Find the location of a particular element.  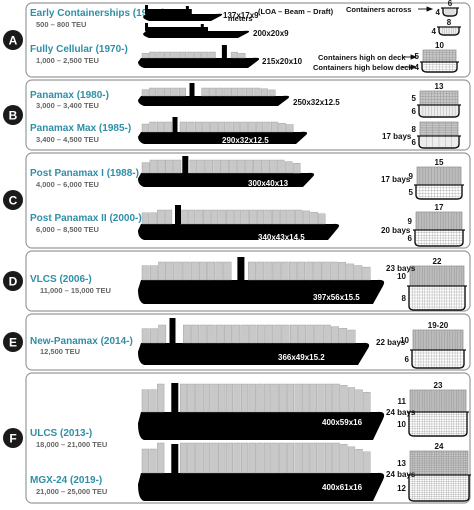

ship-early-1-bridge is located at coordinates (146, 7).